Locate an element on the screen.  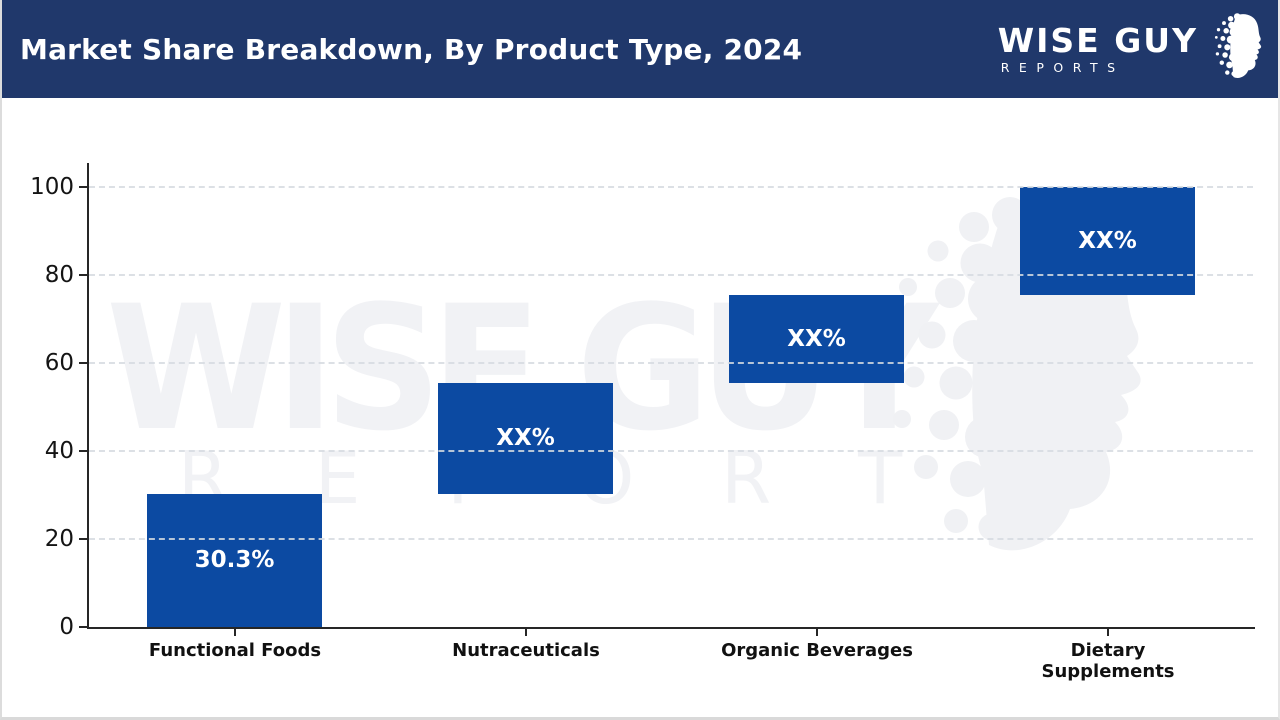
y-axis-spine is located at coordinates (88, 396).